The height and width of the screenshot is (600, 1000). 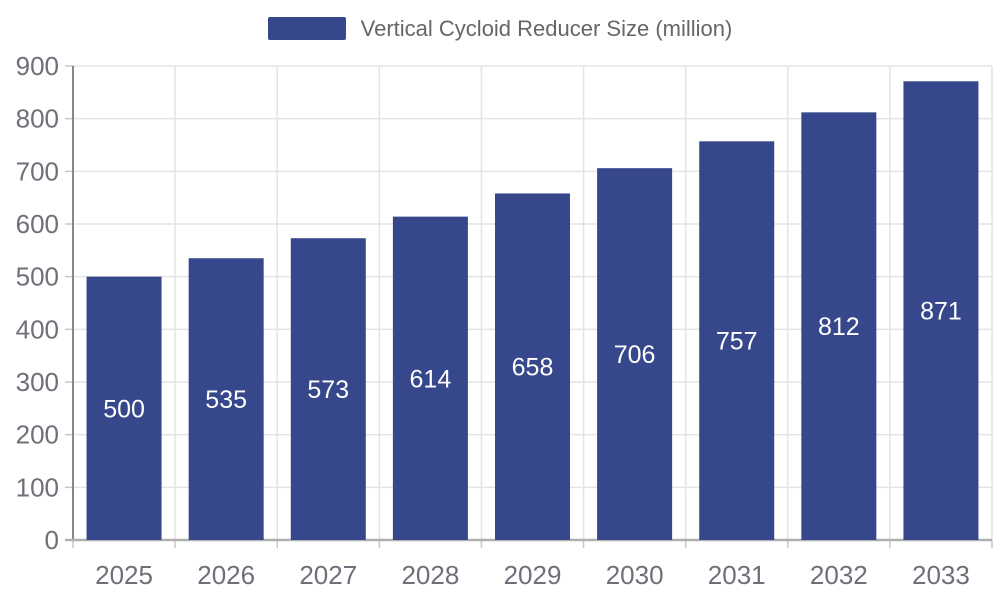 What do you see at coordinates (635, 575) in the screenshot?
I see `x-axis-tick-label: 2030` at bounding box center [635, 575].